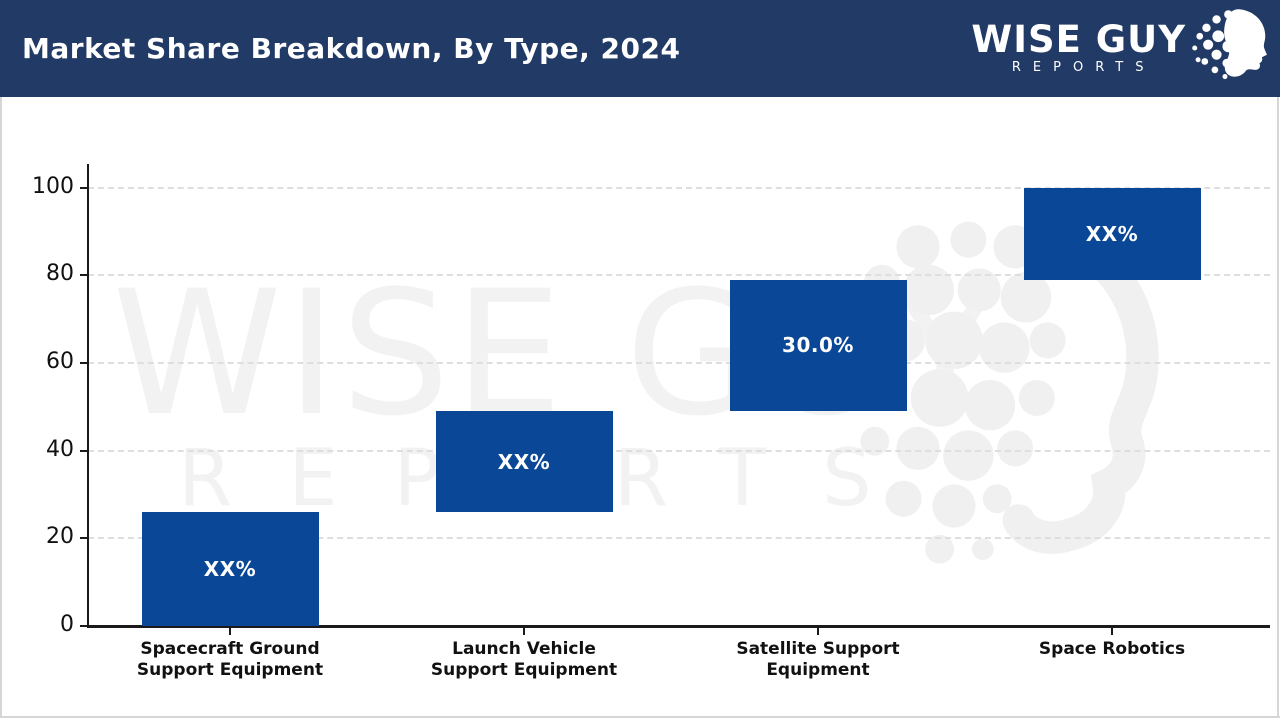 Image resolution: width=1280 pixels, height=720 pixels. I want to click on gridline-y100, so click(679, 187).